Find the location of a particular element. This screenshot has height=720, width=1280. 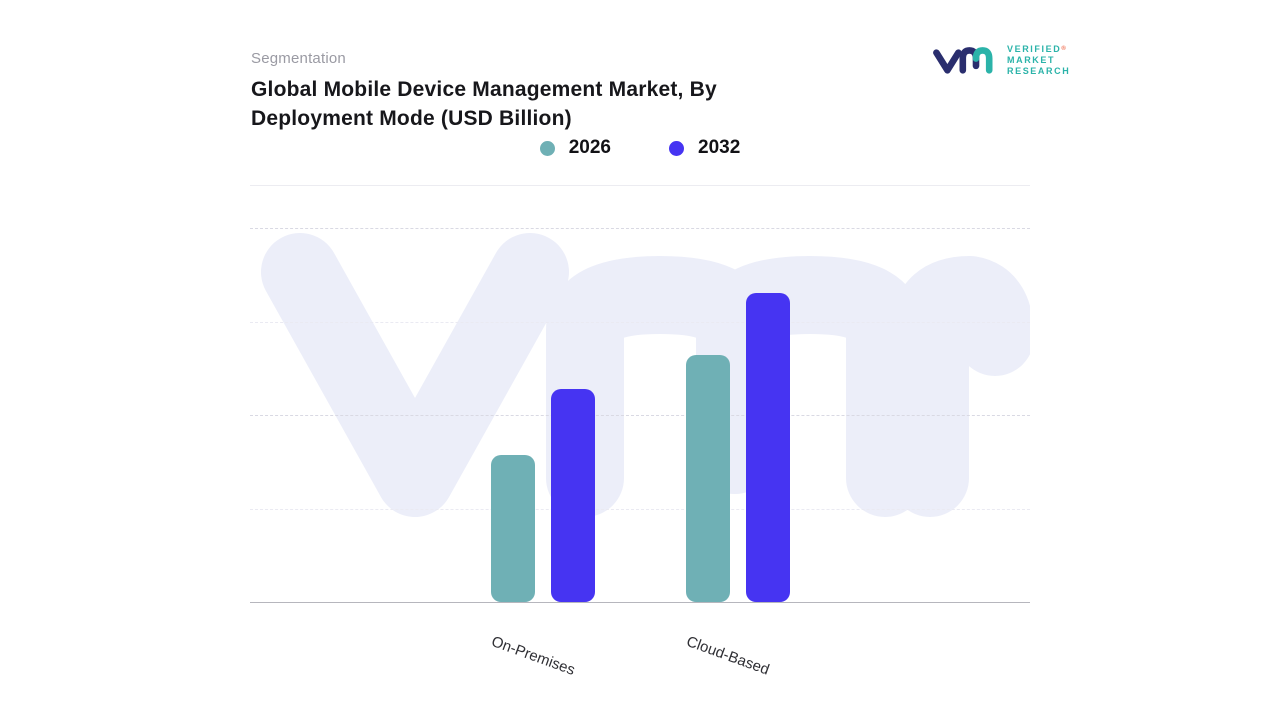

eyebrow-label: Segmentation is located at coordinates (298, 58).